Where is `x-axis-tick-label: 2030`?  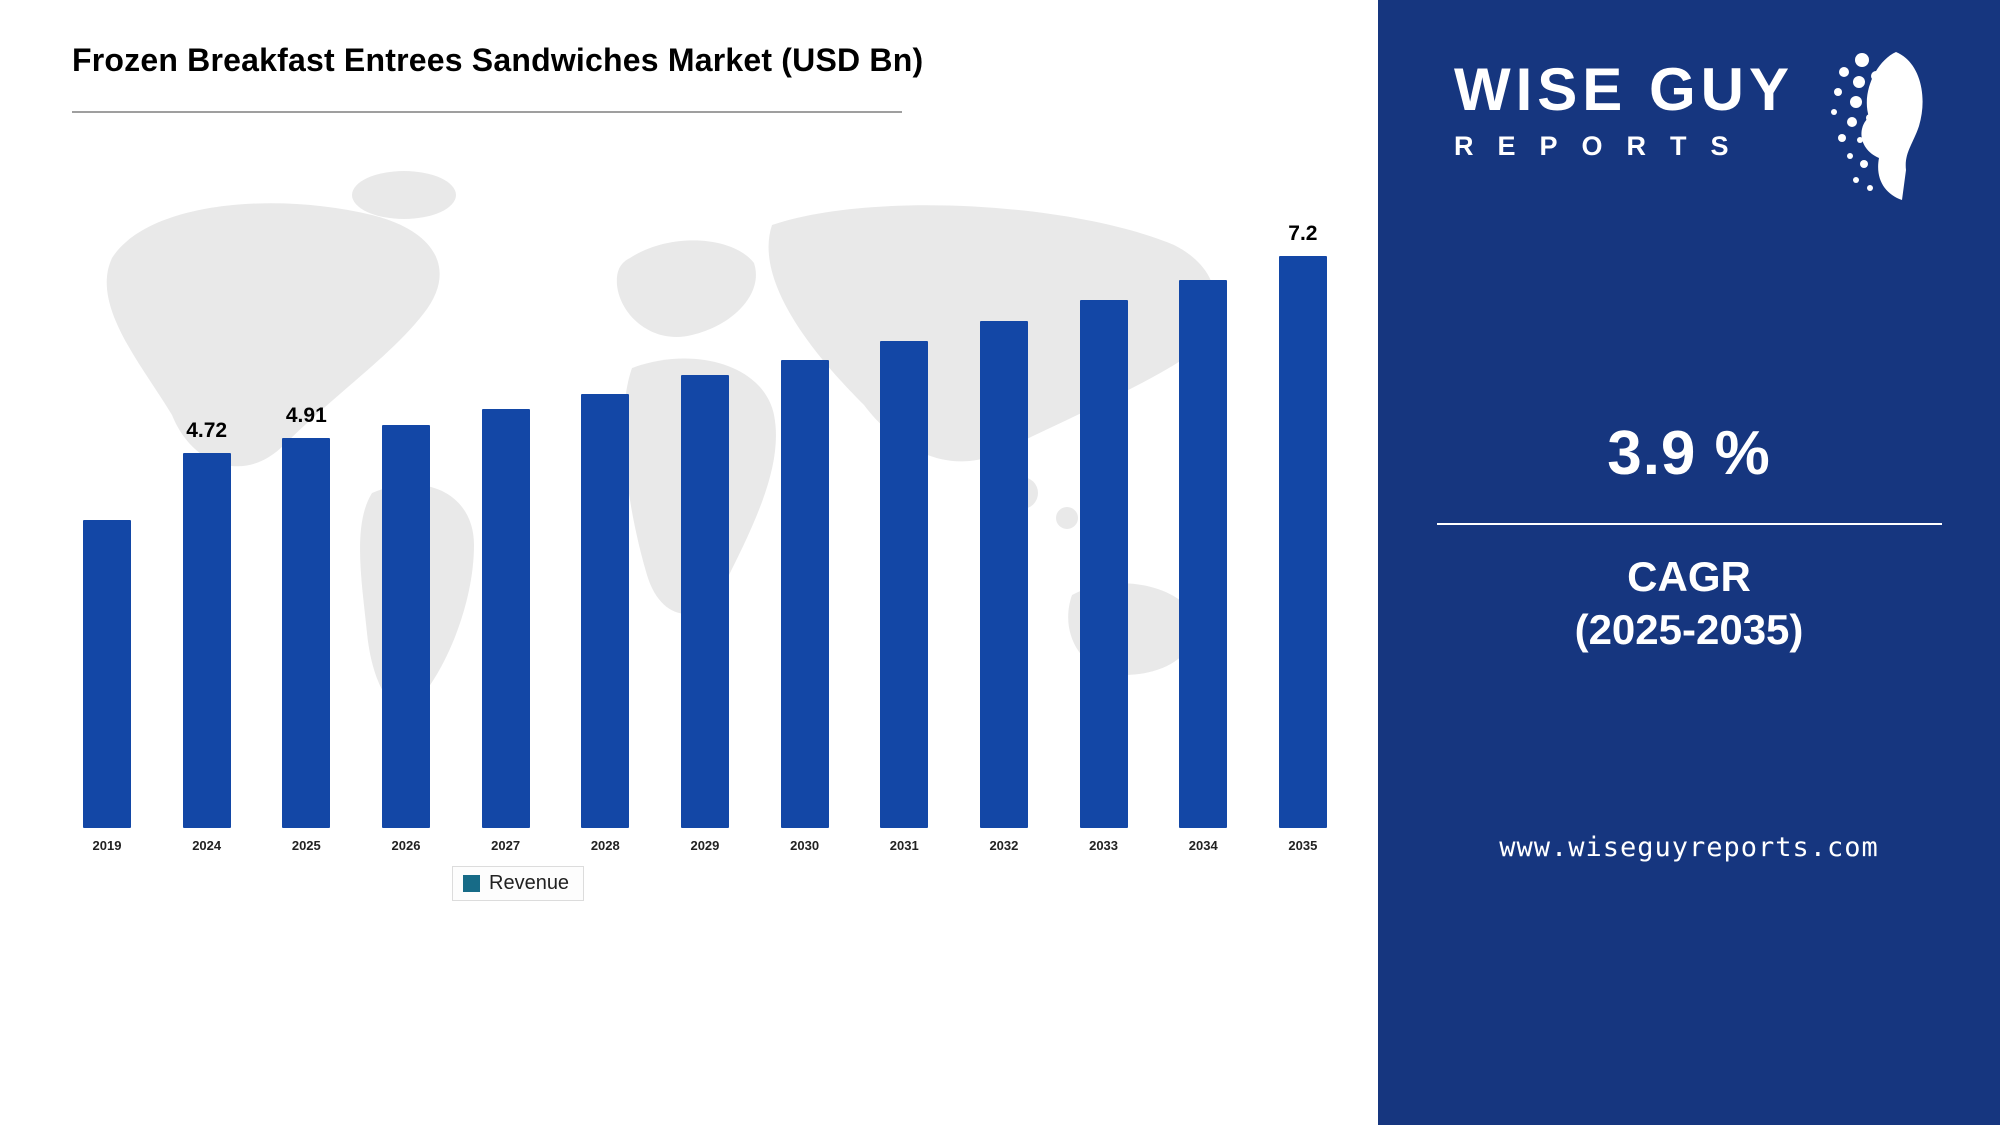 x-axis-tick-label: 2030 is located at coordinates (805, 845).